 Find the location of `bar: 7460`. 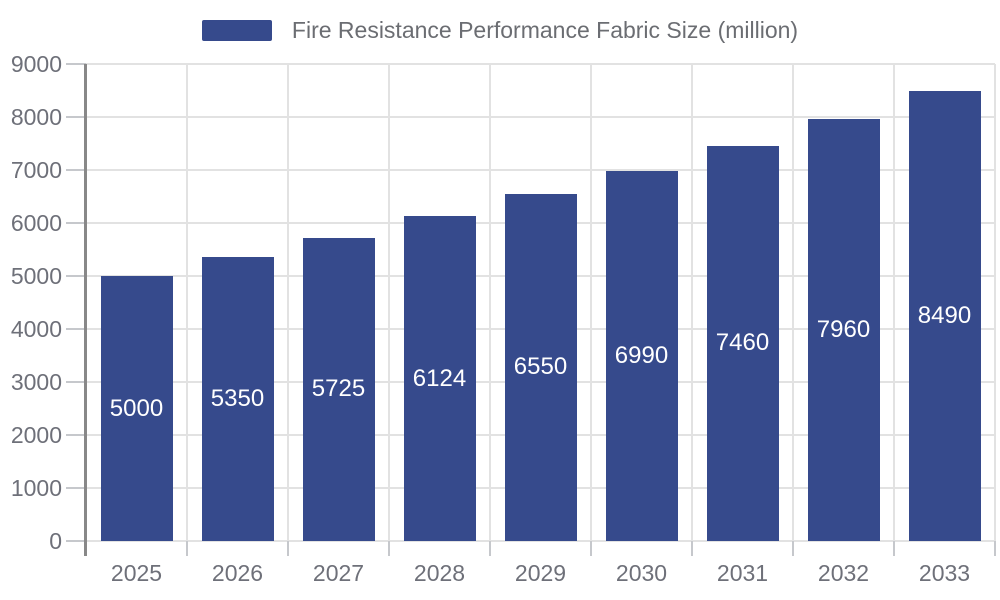

bar: 7460 is located at coordinates (742, 343).